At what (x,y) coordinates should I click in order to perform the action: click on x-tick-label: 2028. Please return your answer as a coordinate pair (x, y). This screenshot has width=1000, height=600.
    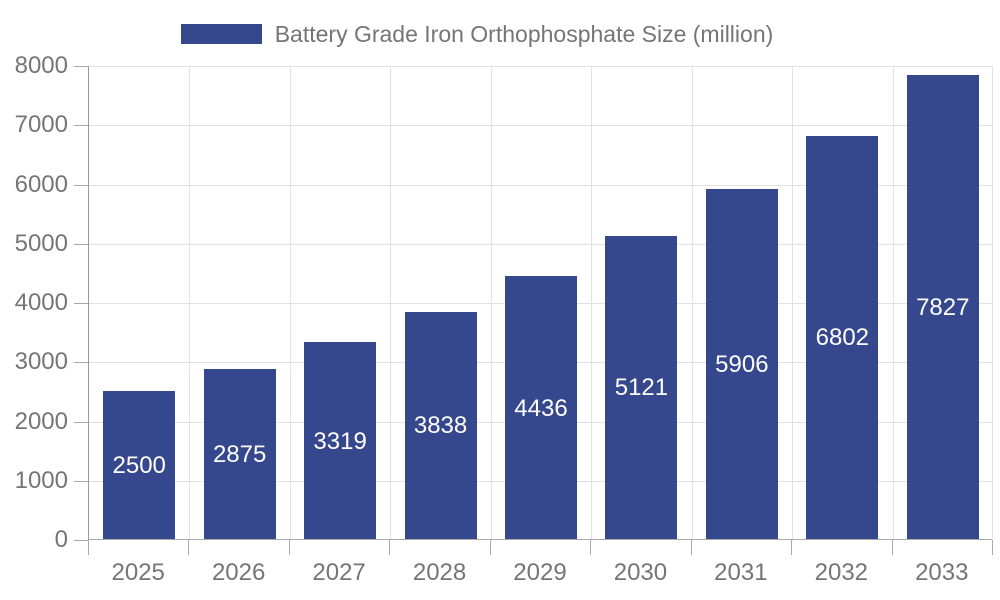
    Looking at the image, I should click on (439, 572).